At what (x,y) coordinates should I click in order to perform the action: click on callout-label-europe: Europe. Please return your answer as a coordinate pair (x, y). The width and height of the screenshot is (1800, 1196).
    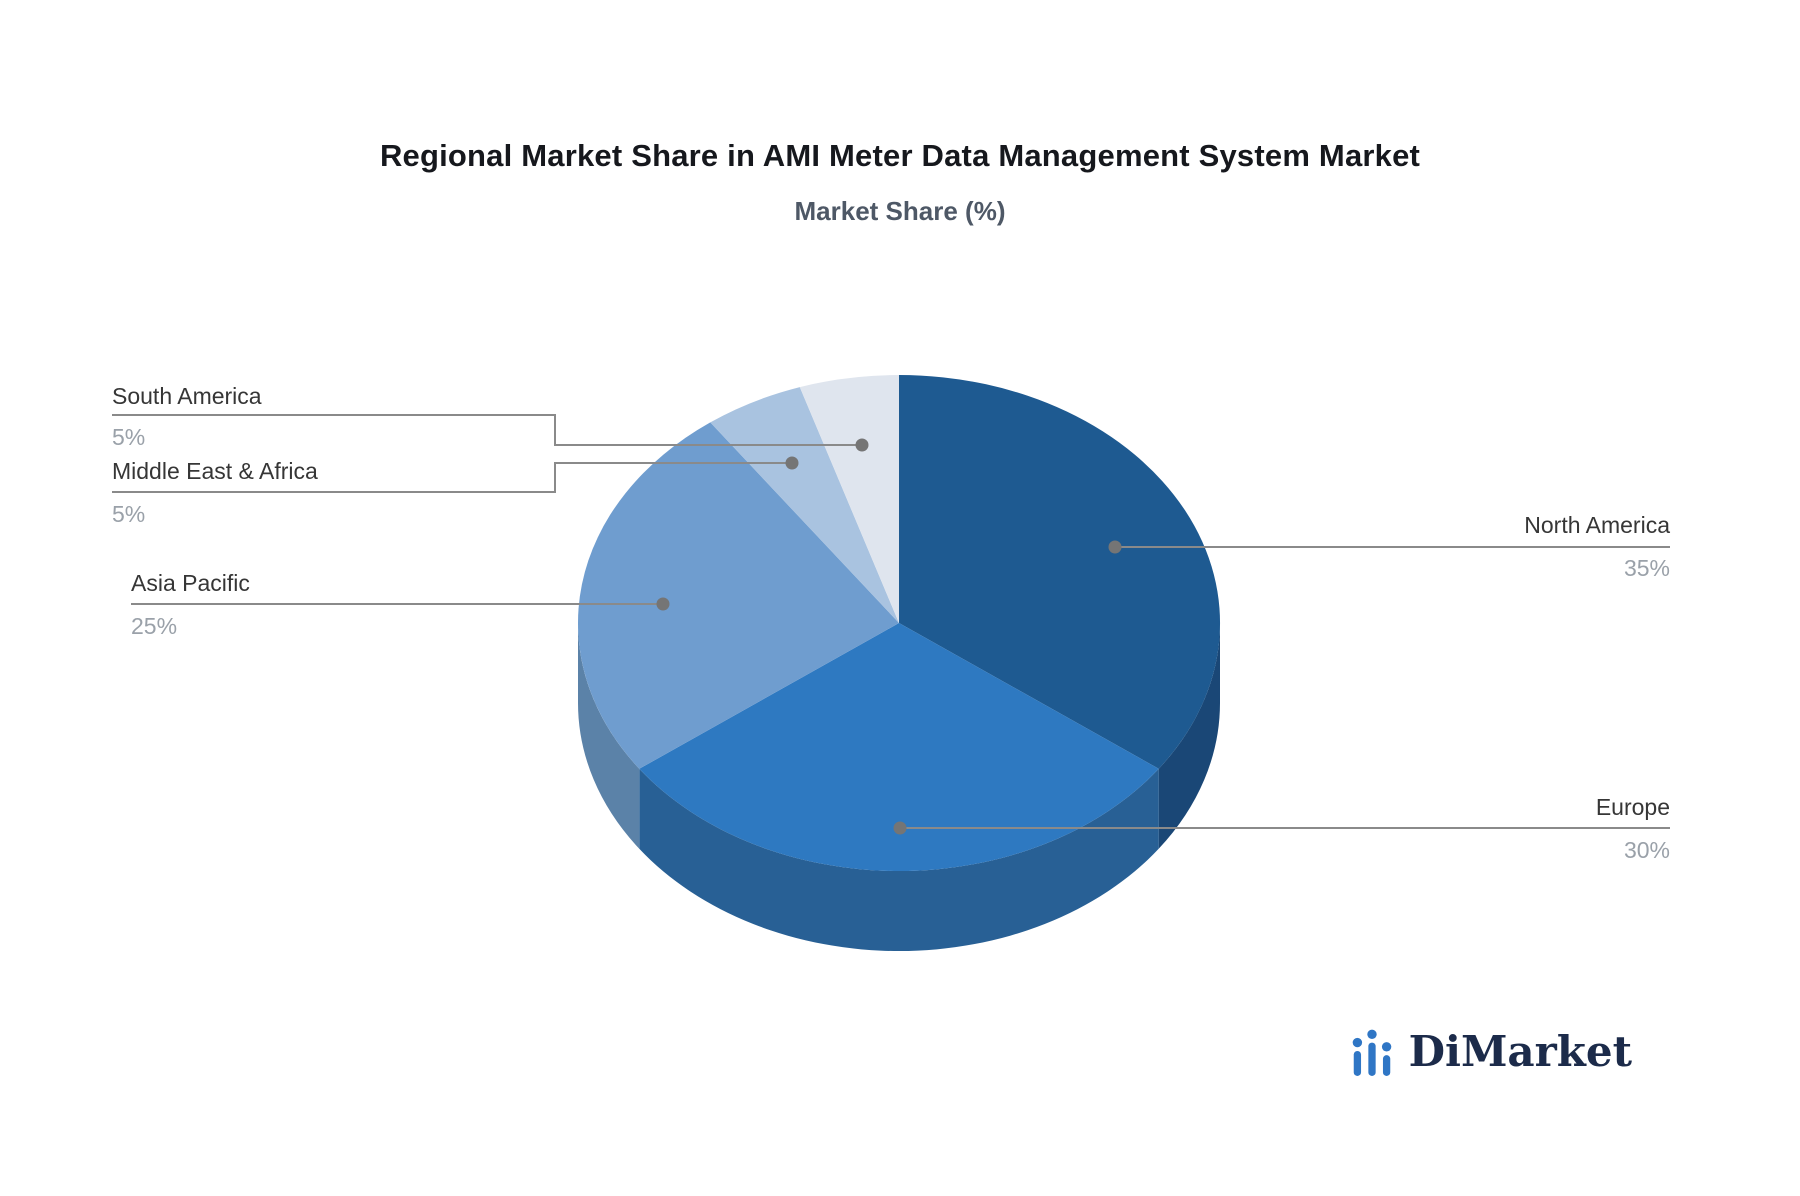
    Looking at the image, I should click on (1632, 807).